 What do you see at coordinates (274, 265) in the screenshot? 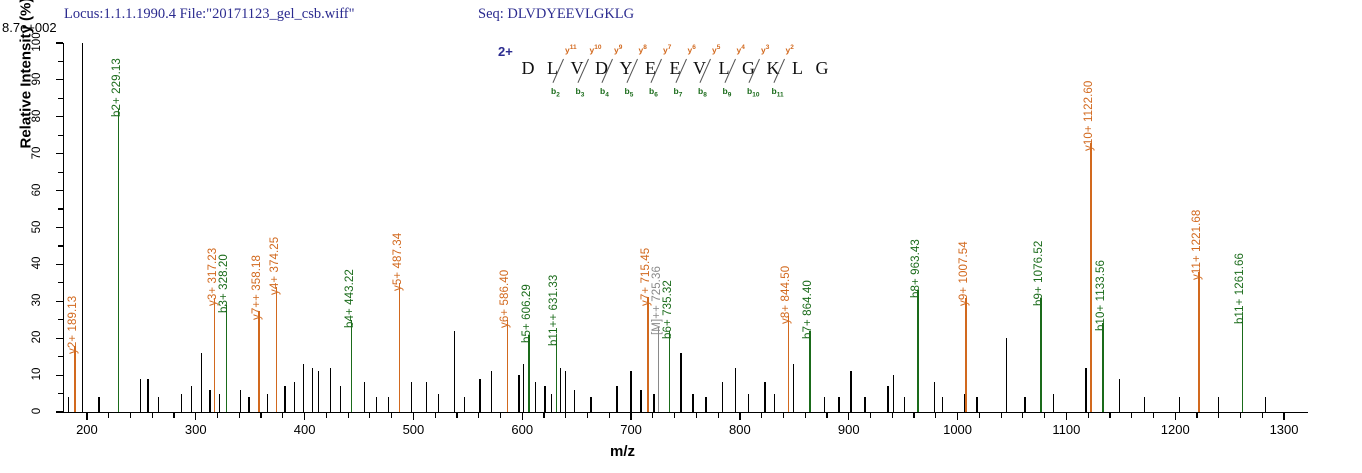
I see `peak-label: y4+ 374.25` at bounding box center [274, 265].